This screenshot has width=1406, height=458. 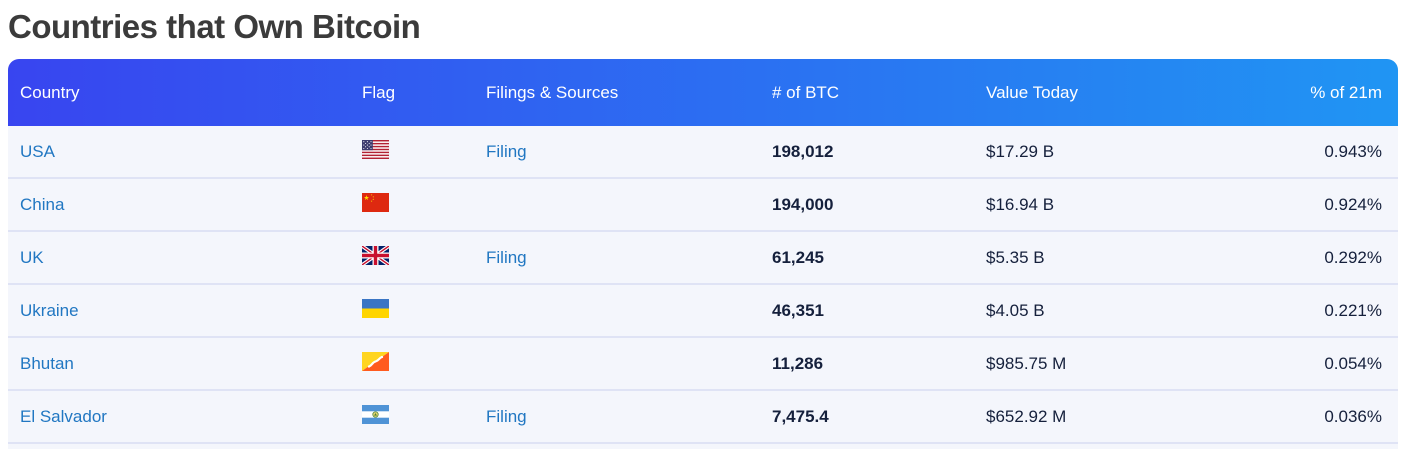 What do you see at coordinates (800, 416) in the screenshot?
I see `btc-amount: 7,475.4` at bounding box center [800, 416].